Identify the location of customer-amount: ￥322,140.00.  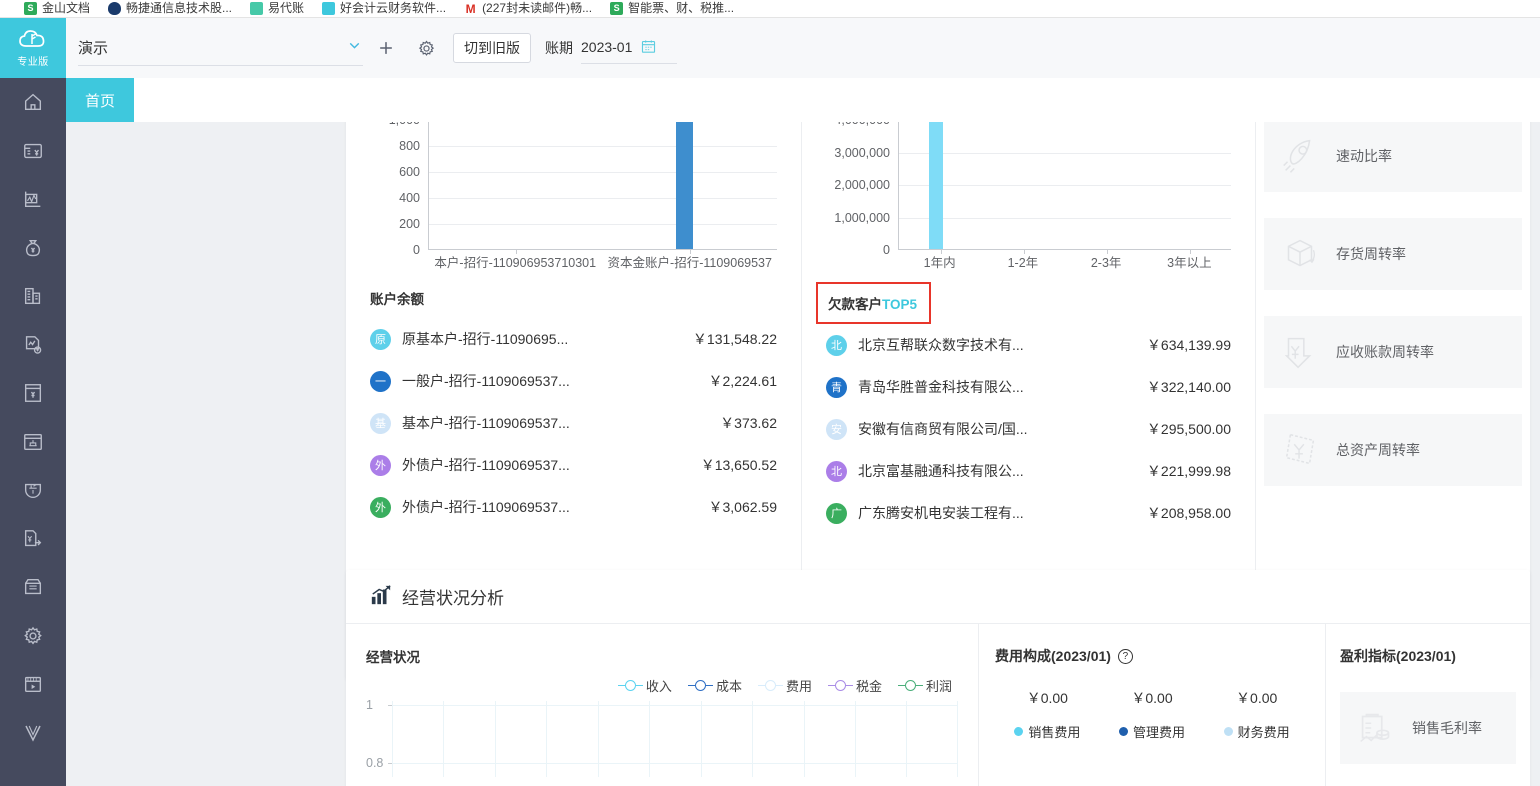
(1188, 387).